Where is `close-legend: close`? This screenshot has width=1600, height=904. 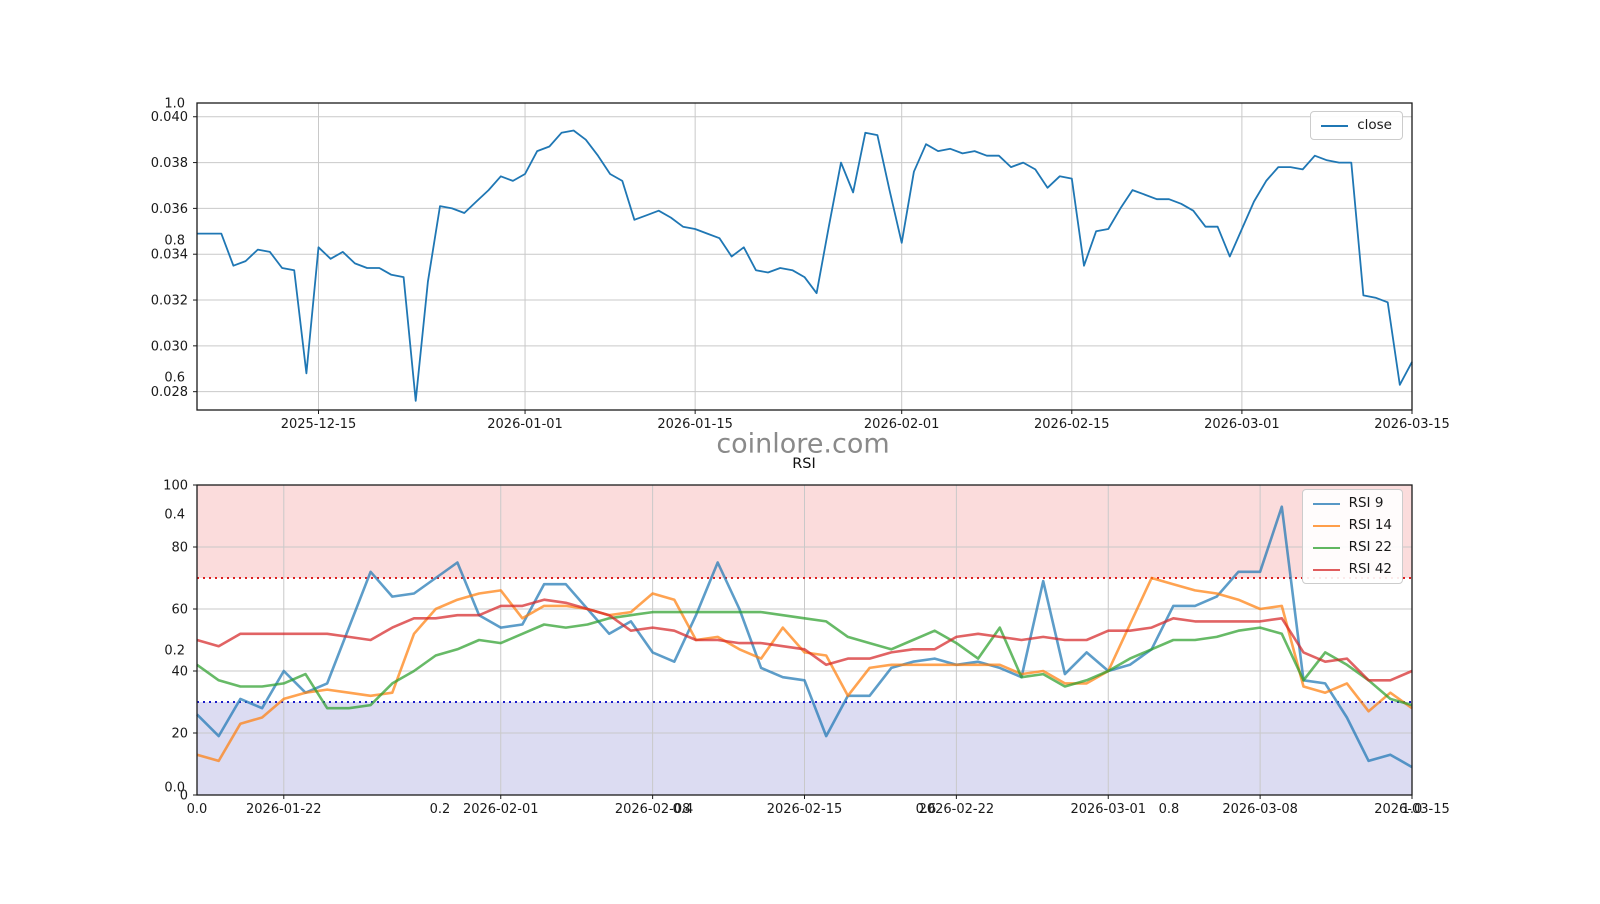
close-legend: close is located at coordinates (1356, 125).